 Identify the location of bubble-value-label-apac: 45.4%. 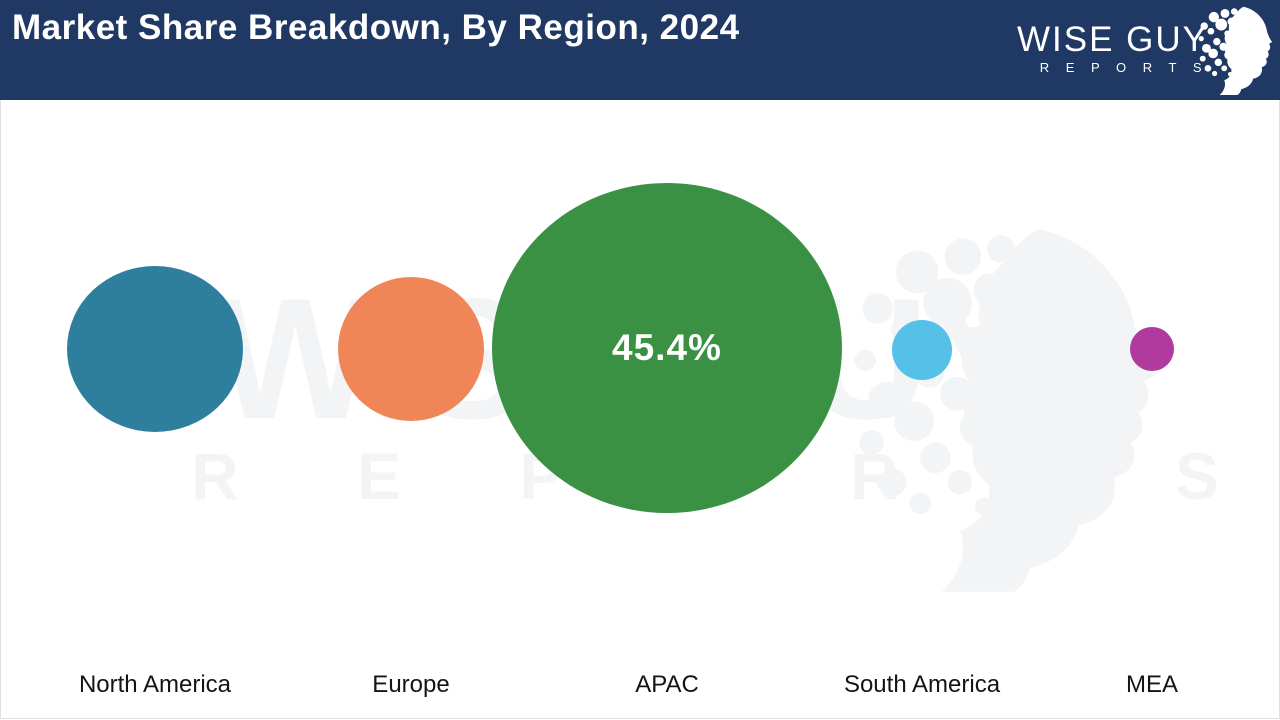
(667, 347).